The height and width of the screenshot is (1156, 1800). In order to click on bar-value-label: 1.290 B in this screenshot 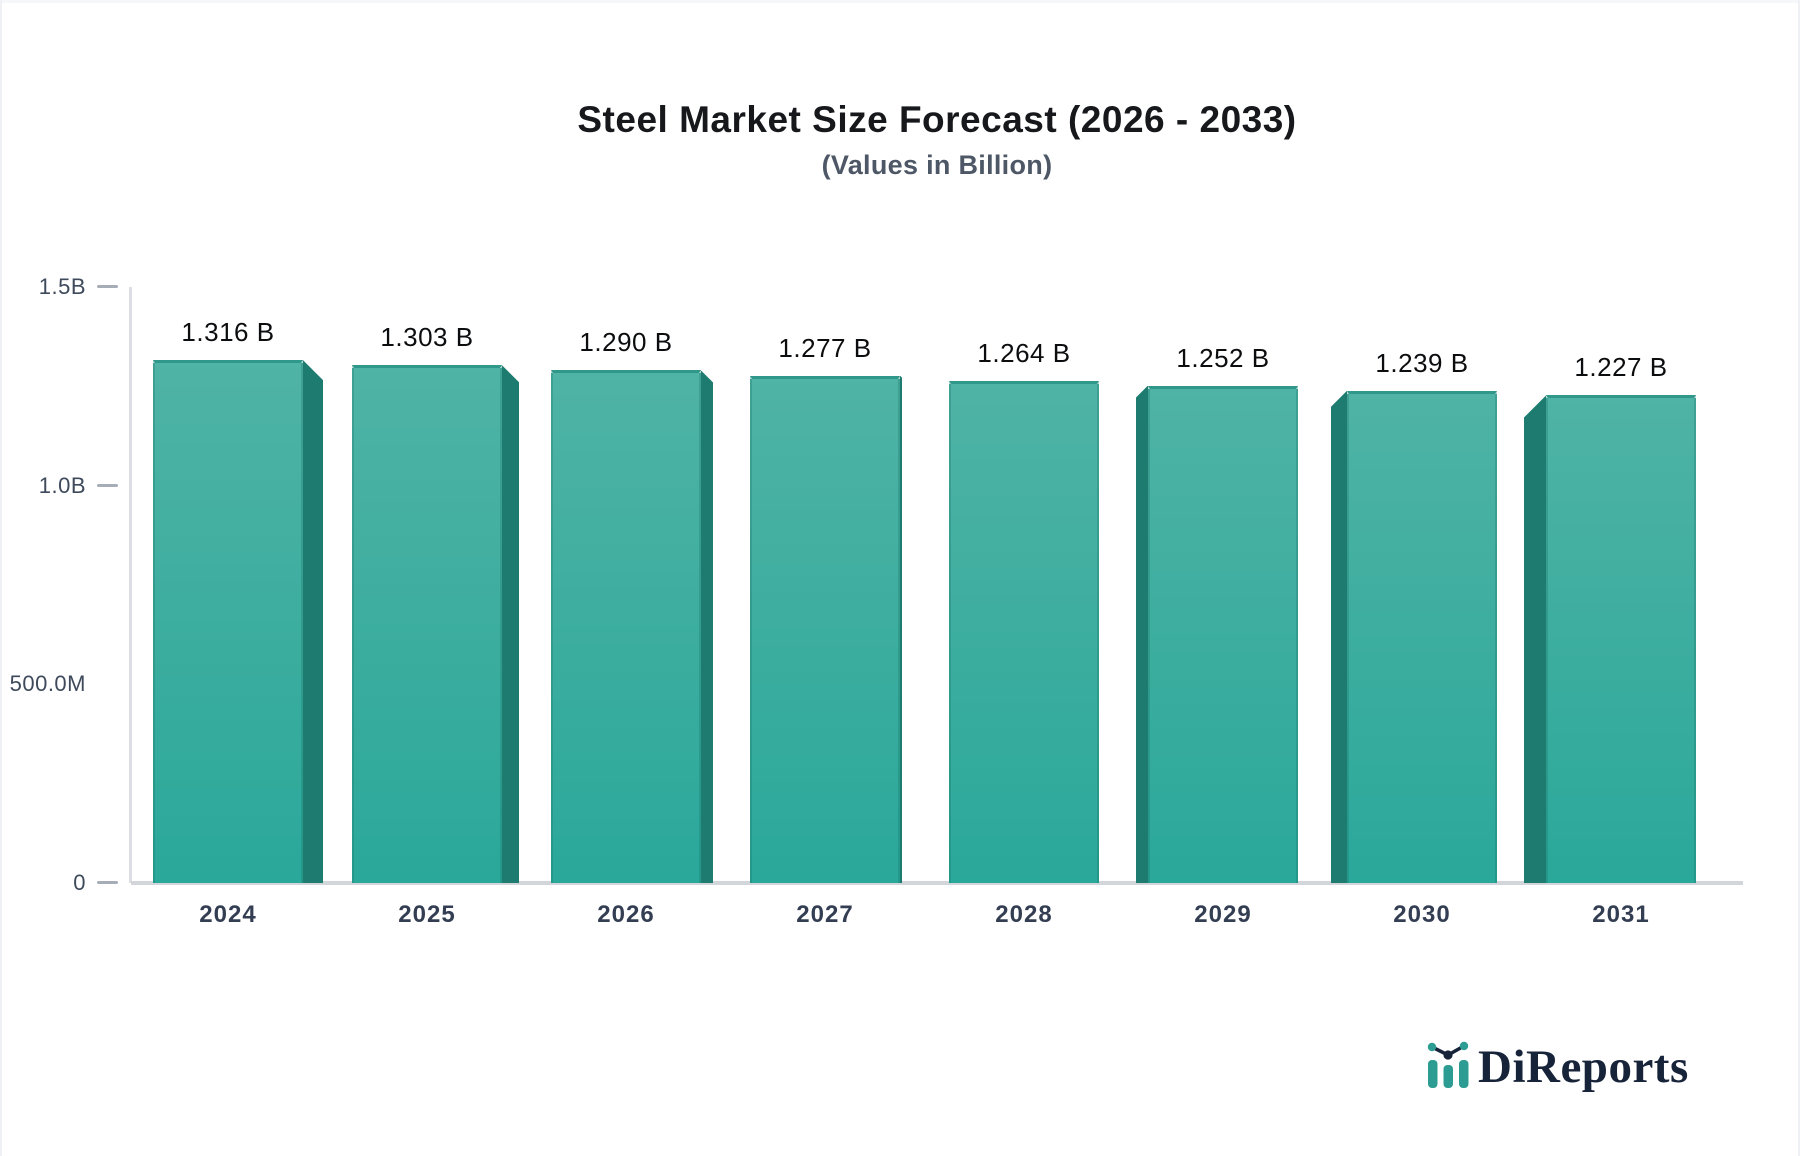, I will do `click(626, 342)`.